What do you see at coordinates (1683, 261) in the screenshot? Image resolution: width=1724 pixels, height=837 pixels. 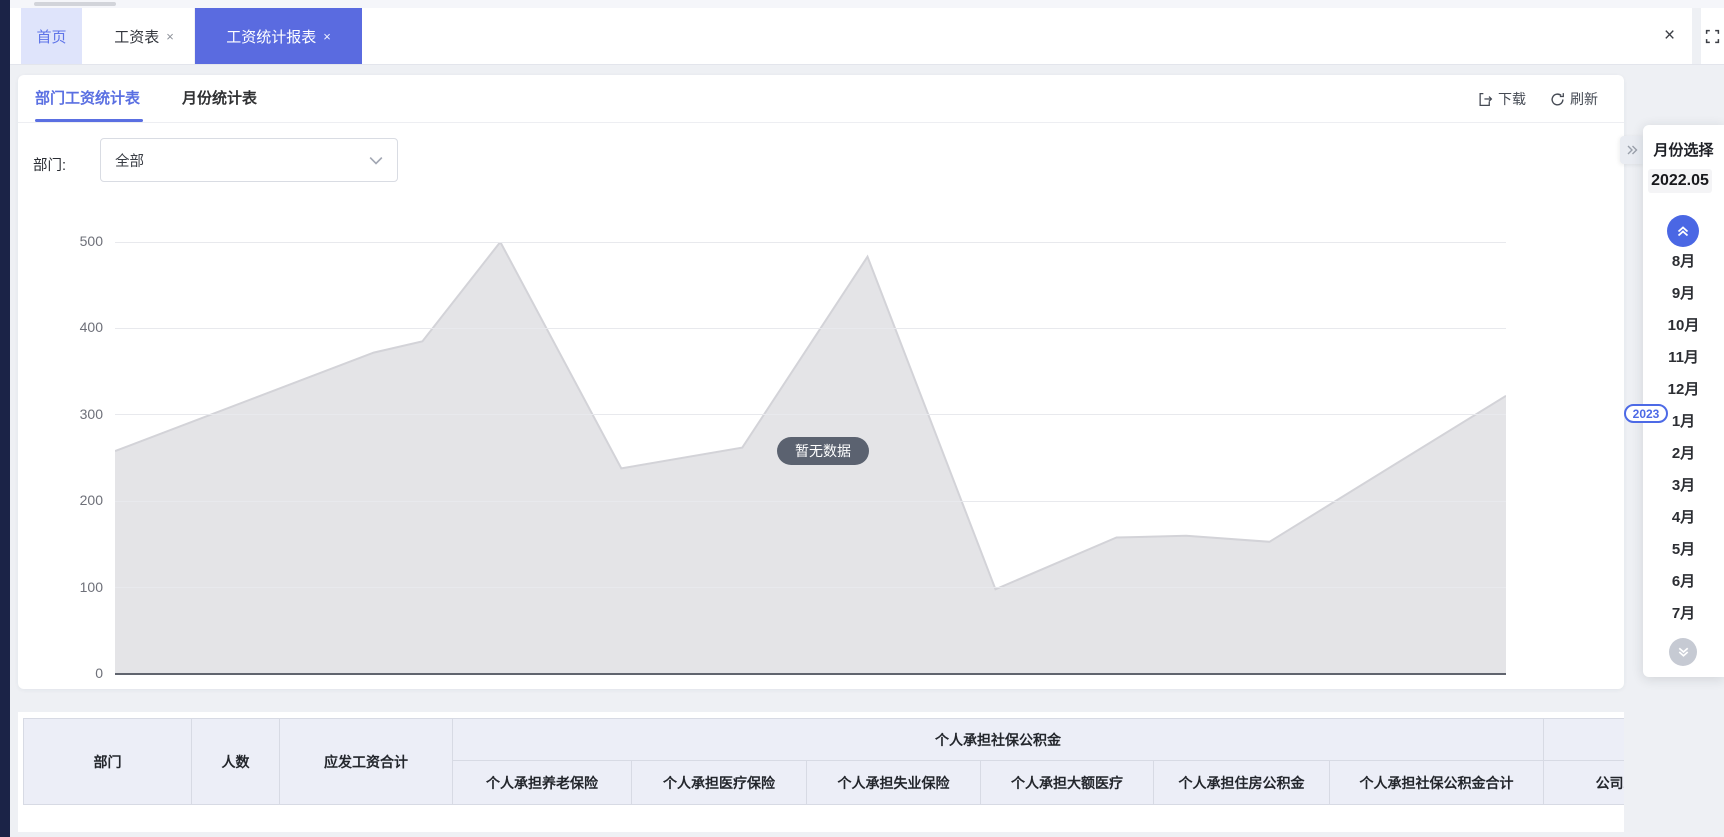 I see `month-item: 8月` at bounding box center [1683, 261].